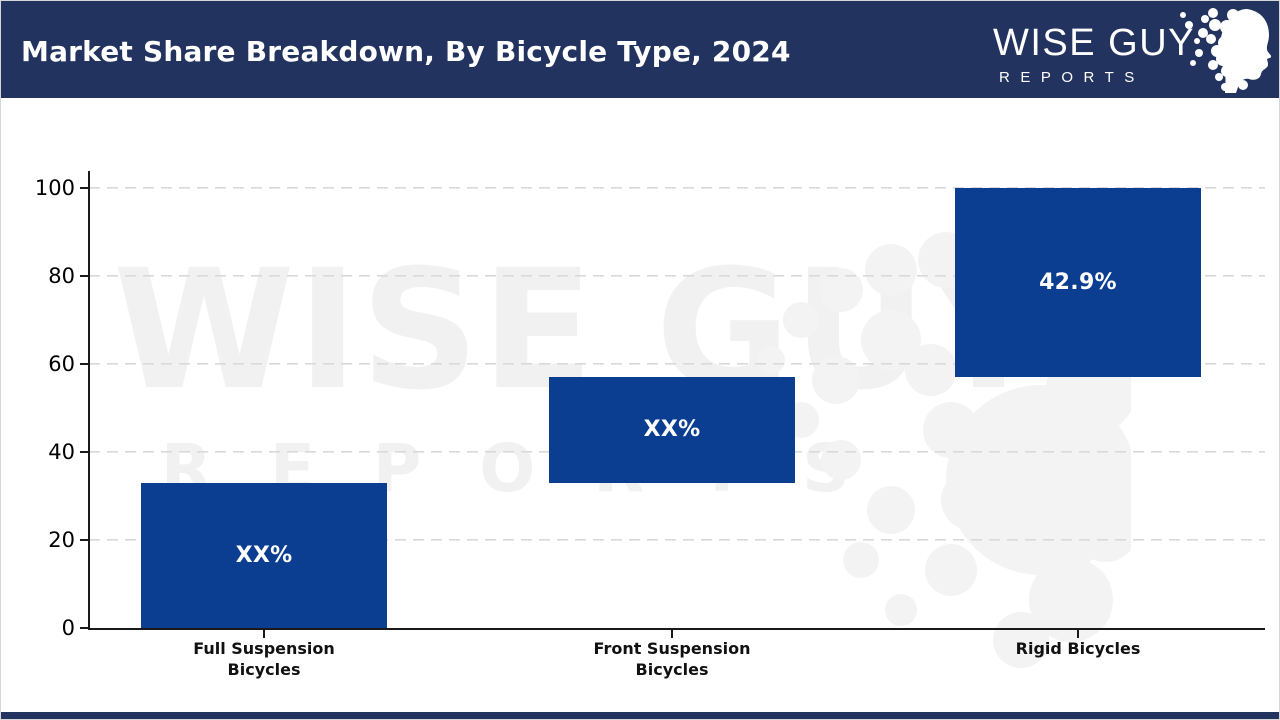 The image size is (1280, 720). Describe the element at coordinates (61, 276) in the screenshot. I see `y-tick-label: 80` at that location.